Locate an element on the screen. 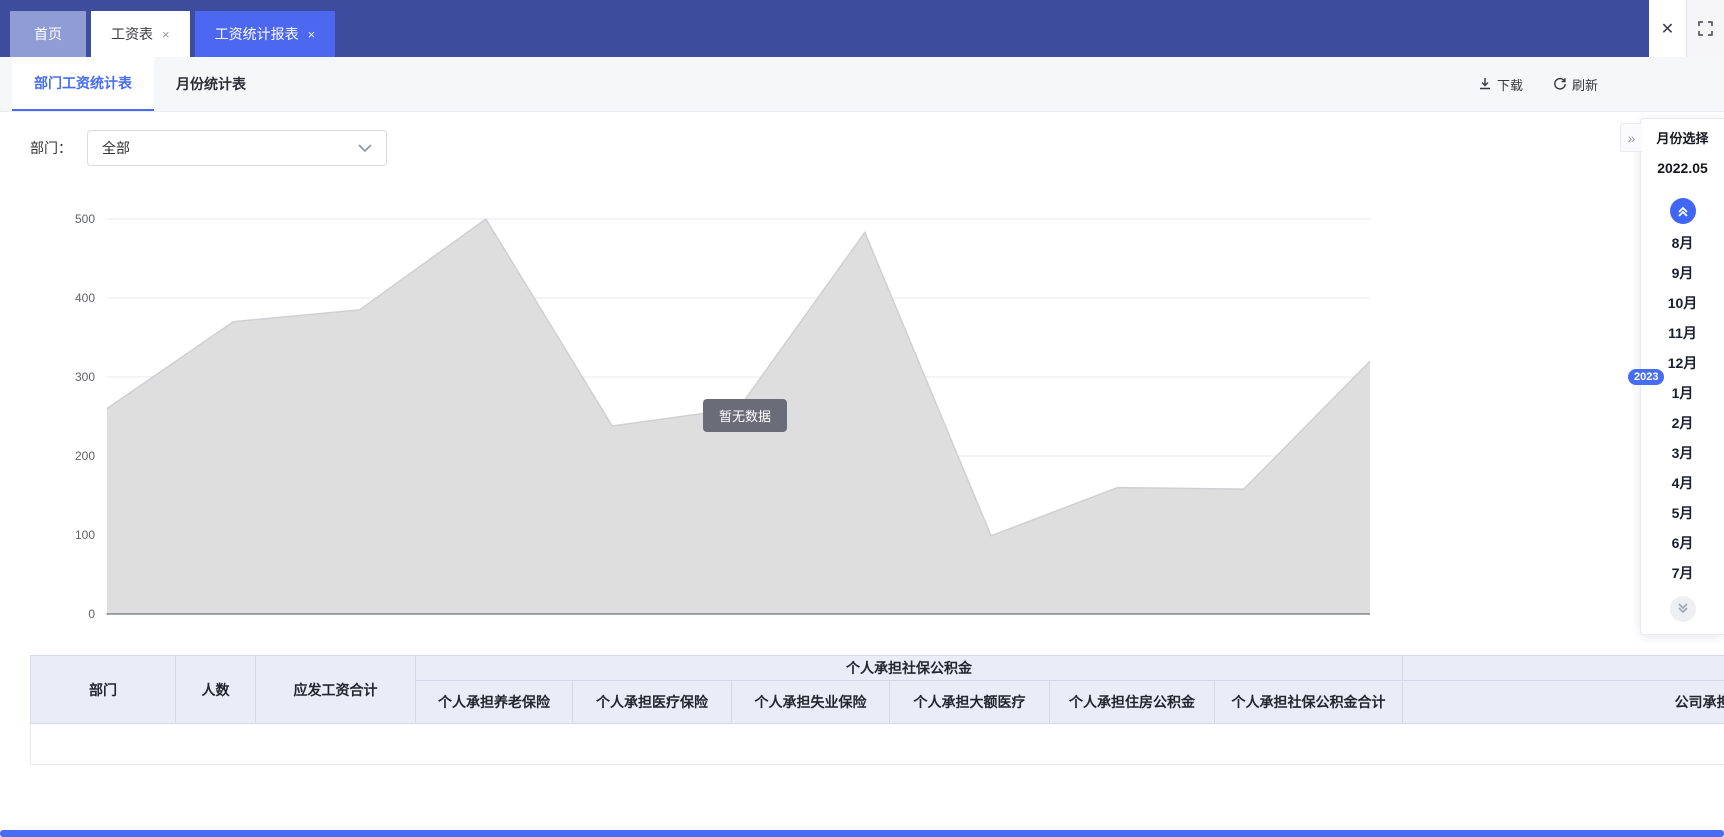 This screenshot has width=1724, height=837. double-chevron-up-icon is located at coordinates (1682, 211).